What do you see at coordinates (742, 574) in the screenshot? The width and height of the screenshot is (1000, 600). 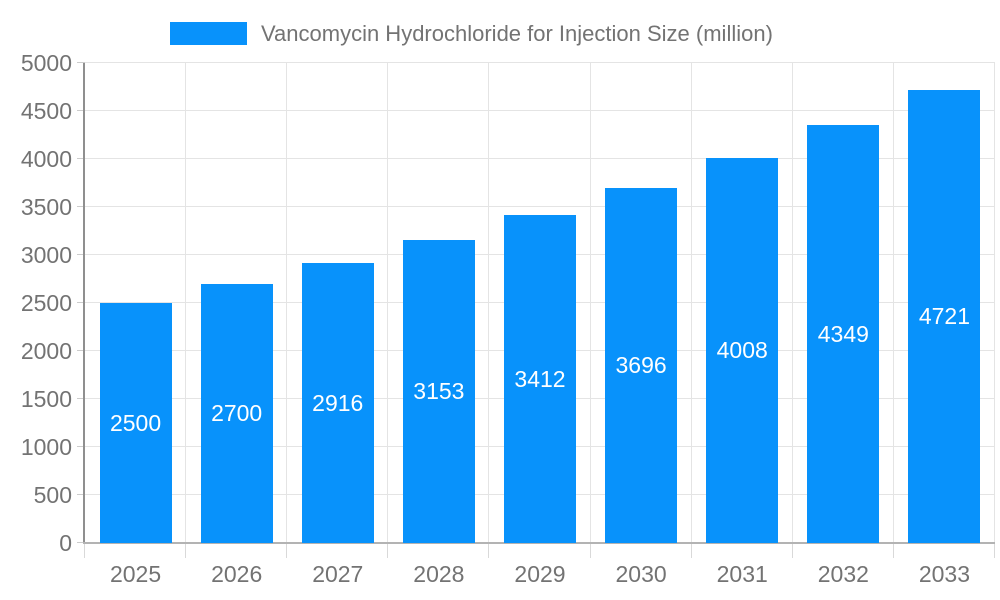 I see `x-tick-label: 2031` at bounding box center [742, 574].